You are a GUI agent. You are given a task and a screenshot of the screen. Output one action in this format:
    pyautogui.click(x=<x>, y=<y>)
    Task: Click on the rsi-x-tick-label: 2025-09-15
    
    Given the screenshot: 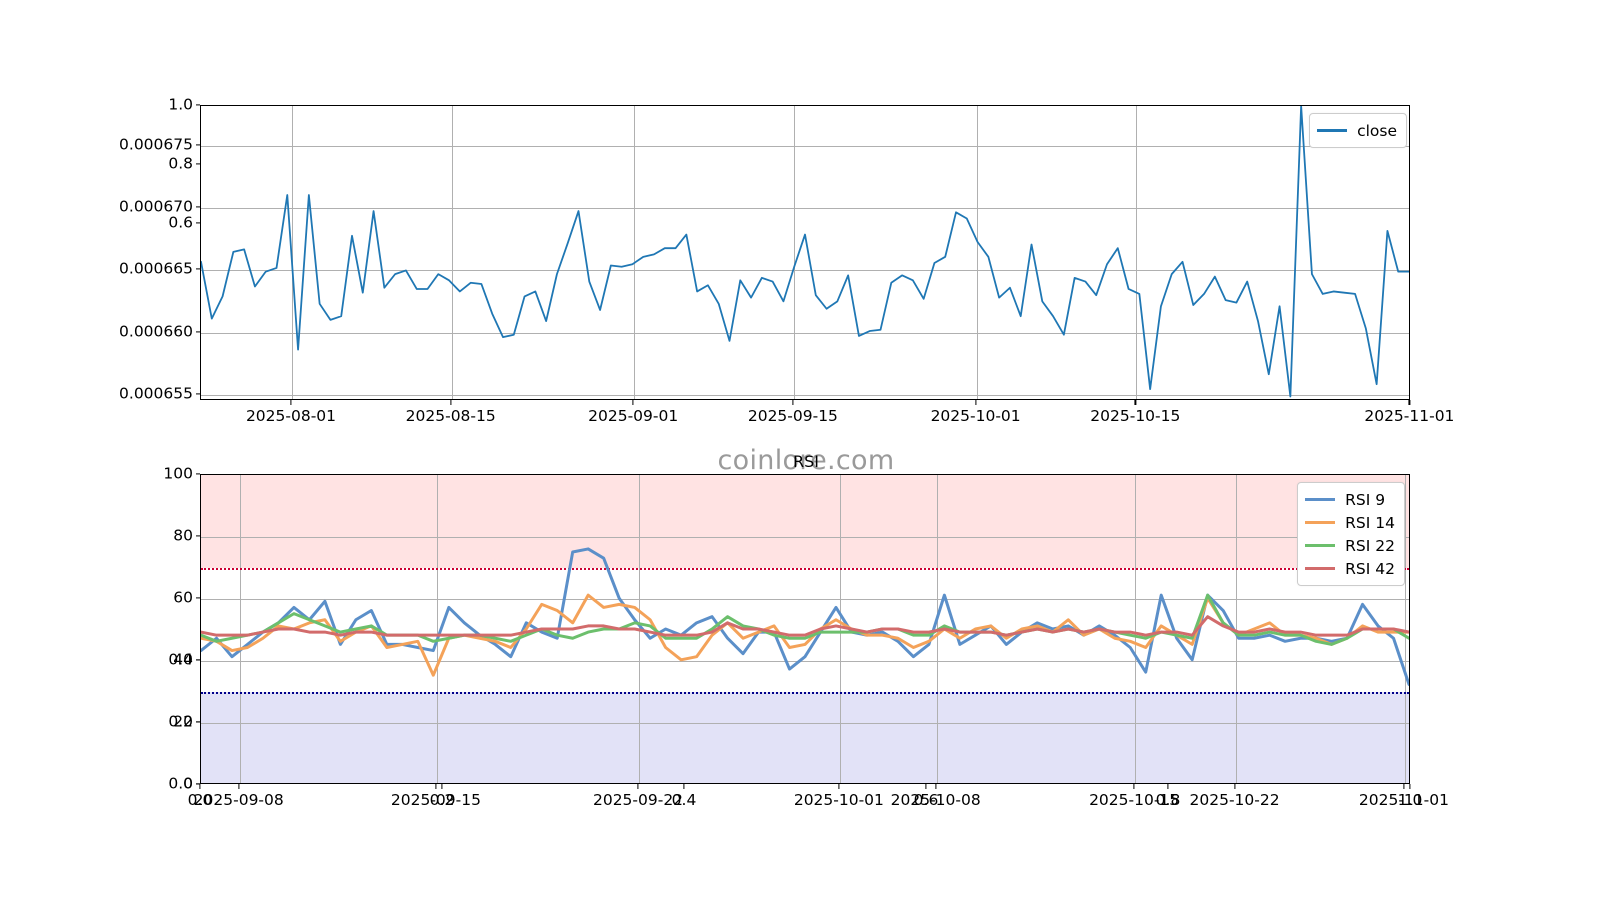 What is the action you would take?
    pyautogui.click(x=435, y=800)
    